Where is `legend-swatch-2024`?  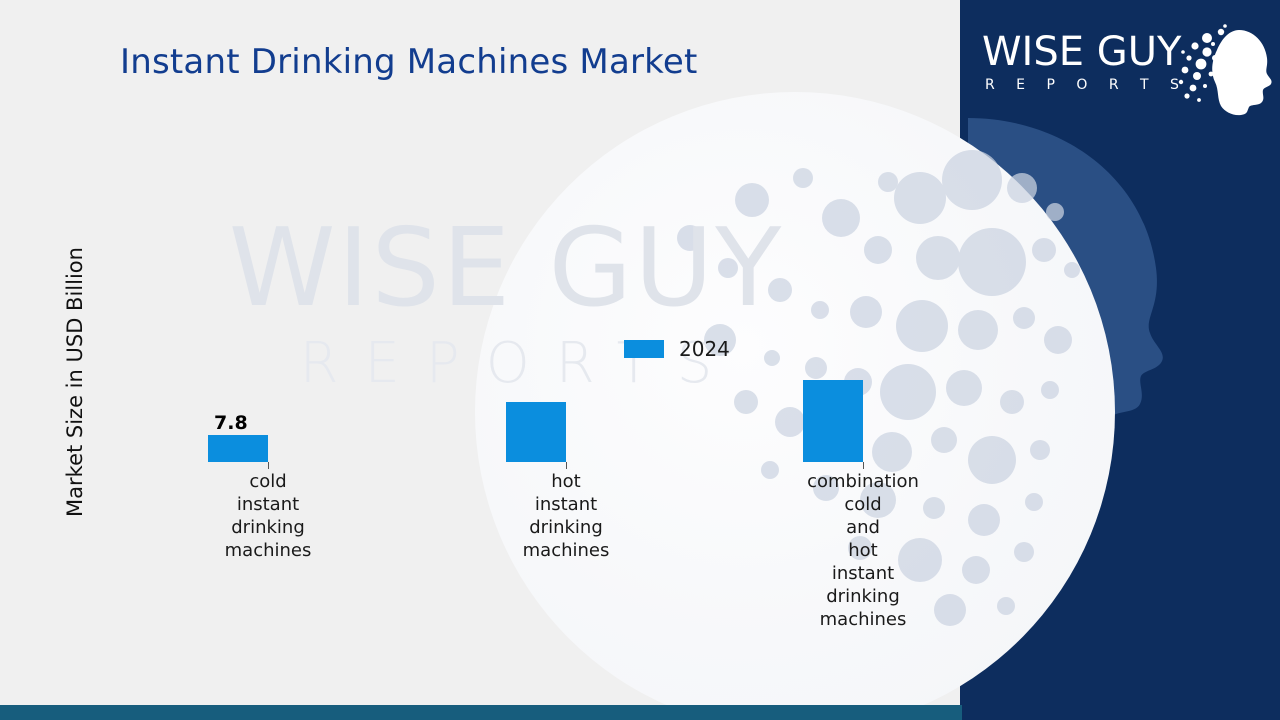
legend-swatch-2024 is located at coordinates (644, 349).